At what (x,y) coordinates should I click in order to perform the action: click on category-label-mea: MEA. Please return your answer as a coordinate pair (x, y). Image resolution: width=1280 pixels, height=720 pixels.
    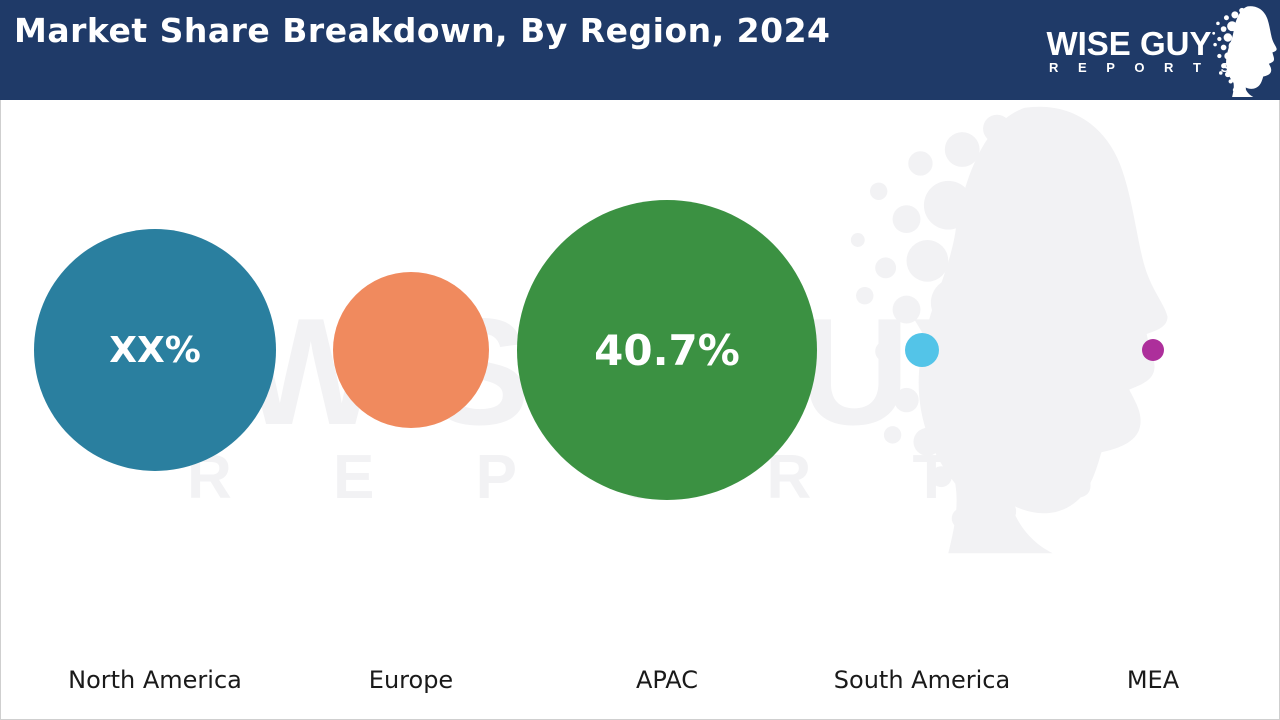
    Looking at the image, I should click on (1153, 680).